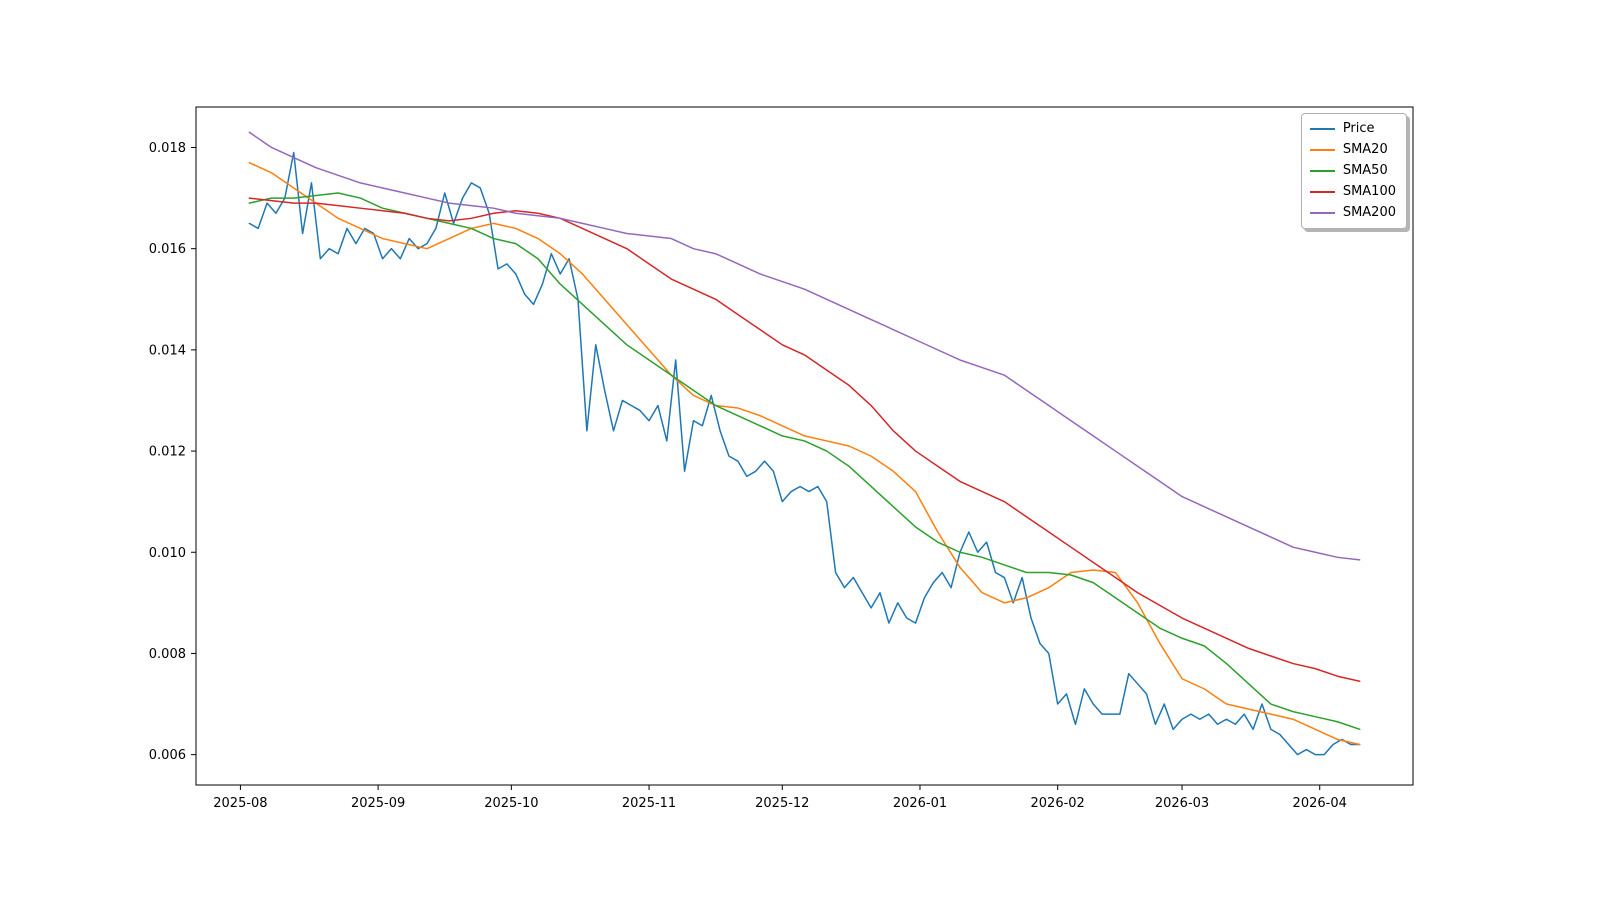 Image resolution: width=1600 pixels, height=900 pixels. I want to click on x-tick-label: 2026-03, so click(1182, 803).